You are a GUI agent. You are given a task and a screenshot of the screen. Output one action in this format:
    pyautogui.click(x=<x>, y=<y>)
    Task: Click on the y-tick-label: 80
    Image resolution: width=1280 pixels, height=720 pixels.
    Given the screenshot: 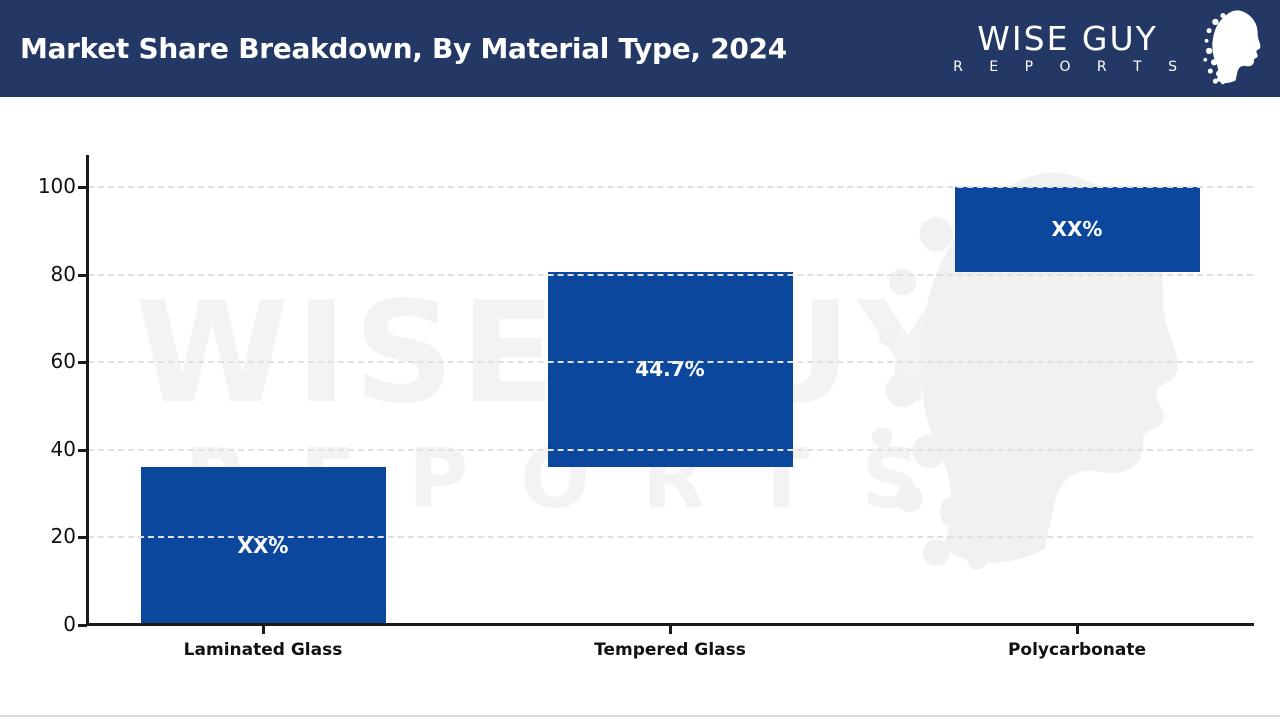 What is the action you would take?
    pyautogui.click(x=63, y=273)
    